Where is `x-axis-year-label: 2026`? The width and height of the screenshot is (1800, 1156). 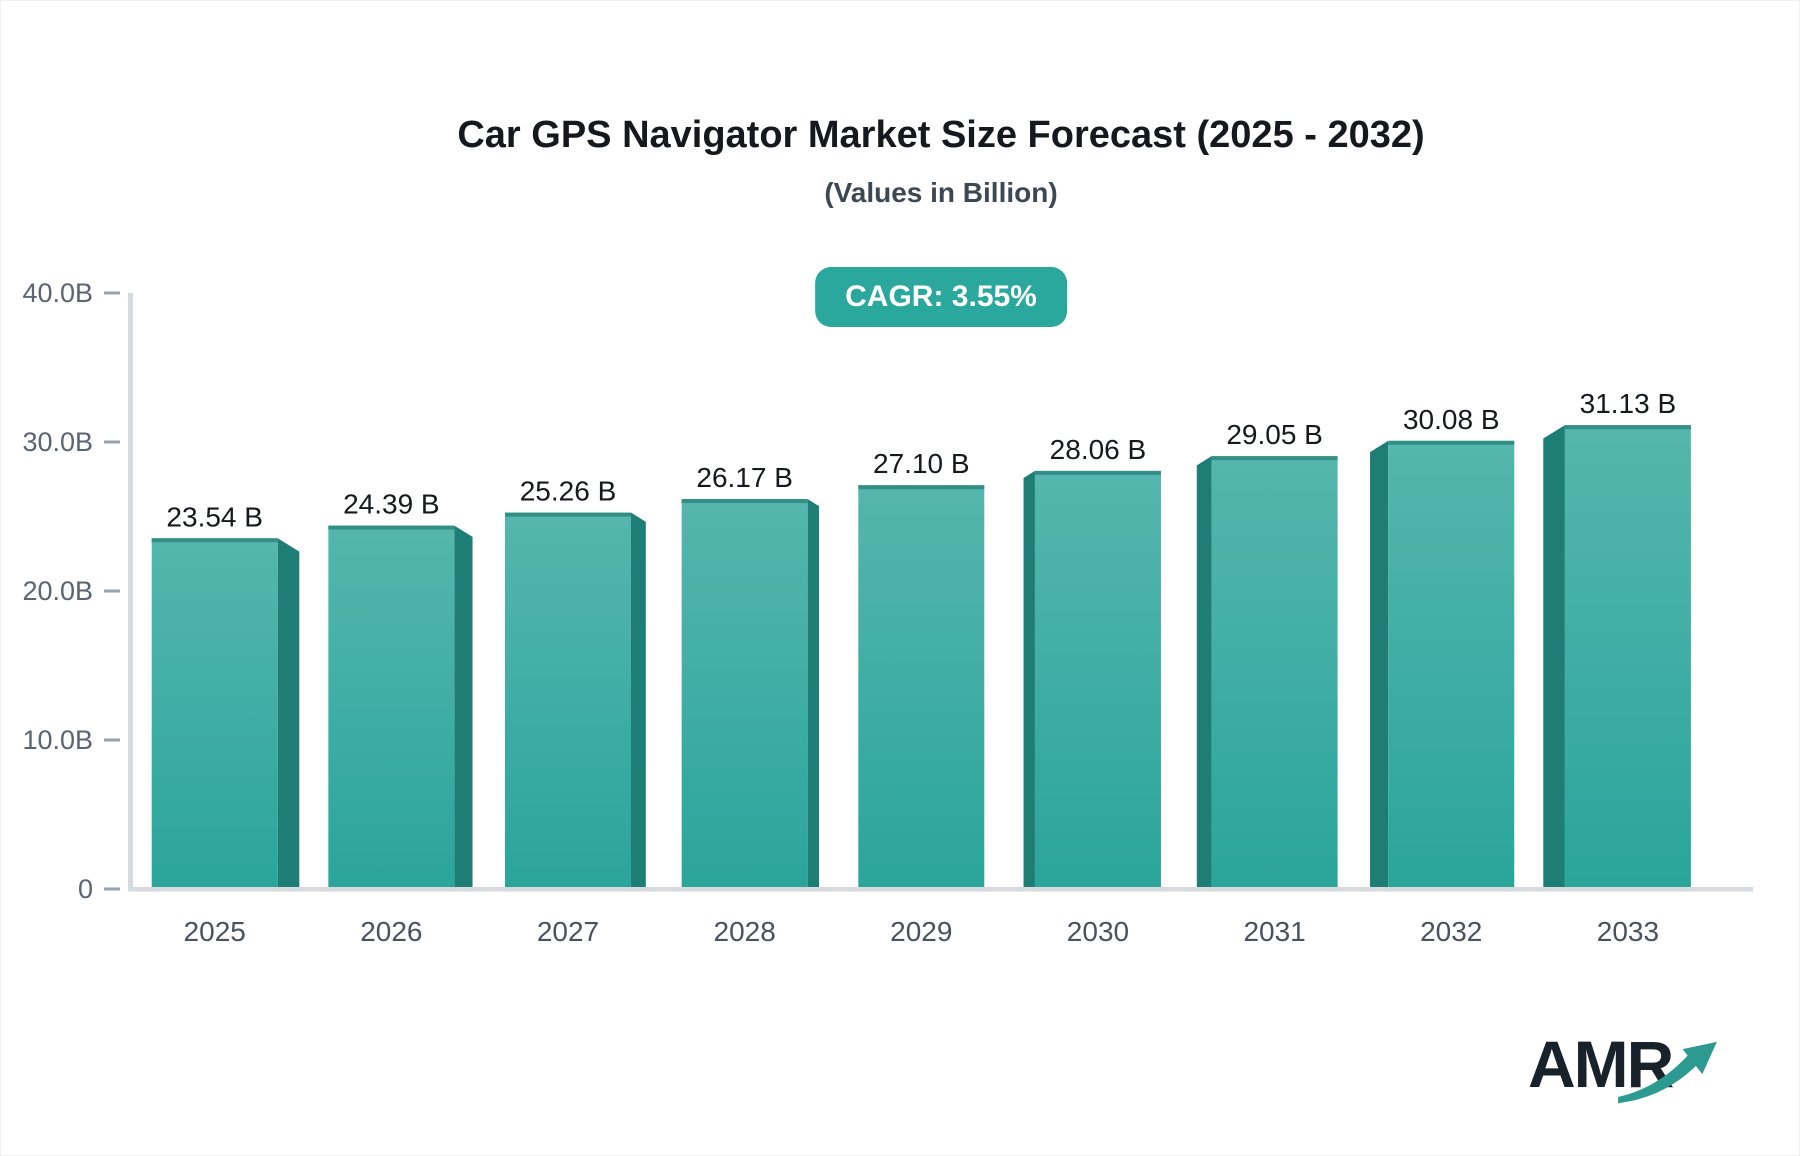
x-axis-year-label: 2026 is located at coordinates (391, 931).